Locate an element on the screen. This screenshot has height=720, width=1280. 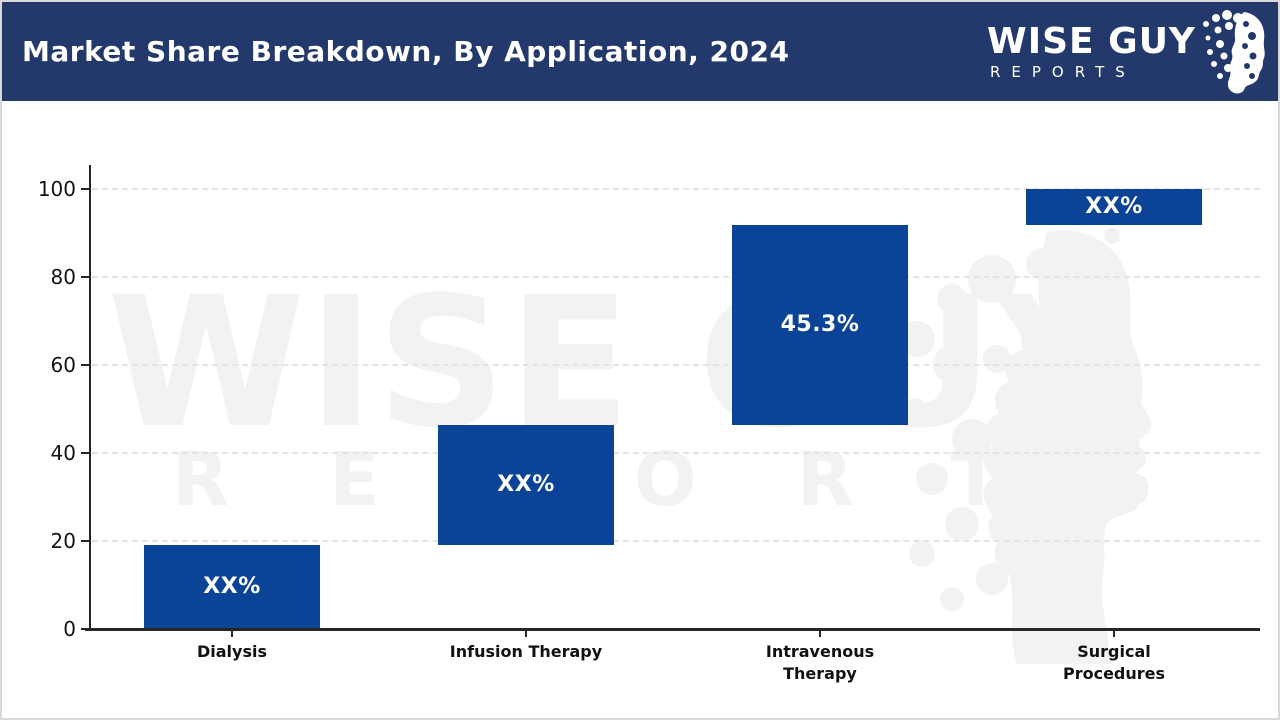
y-tick-label-0: 0 is located at coordinates (69, 629).